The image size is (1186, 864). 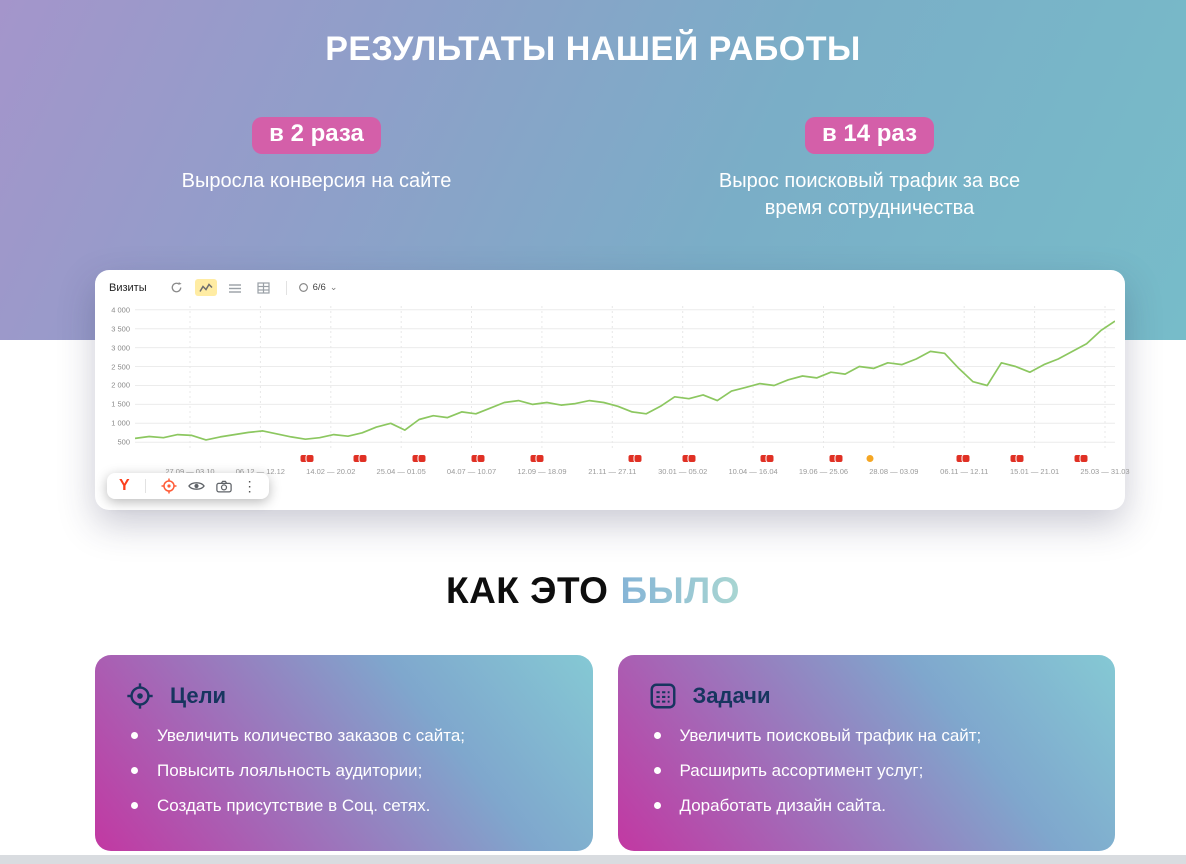 I want to click on list-item: Повысить лояльность аудитории;, so click(x=344, y=771).